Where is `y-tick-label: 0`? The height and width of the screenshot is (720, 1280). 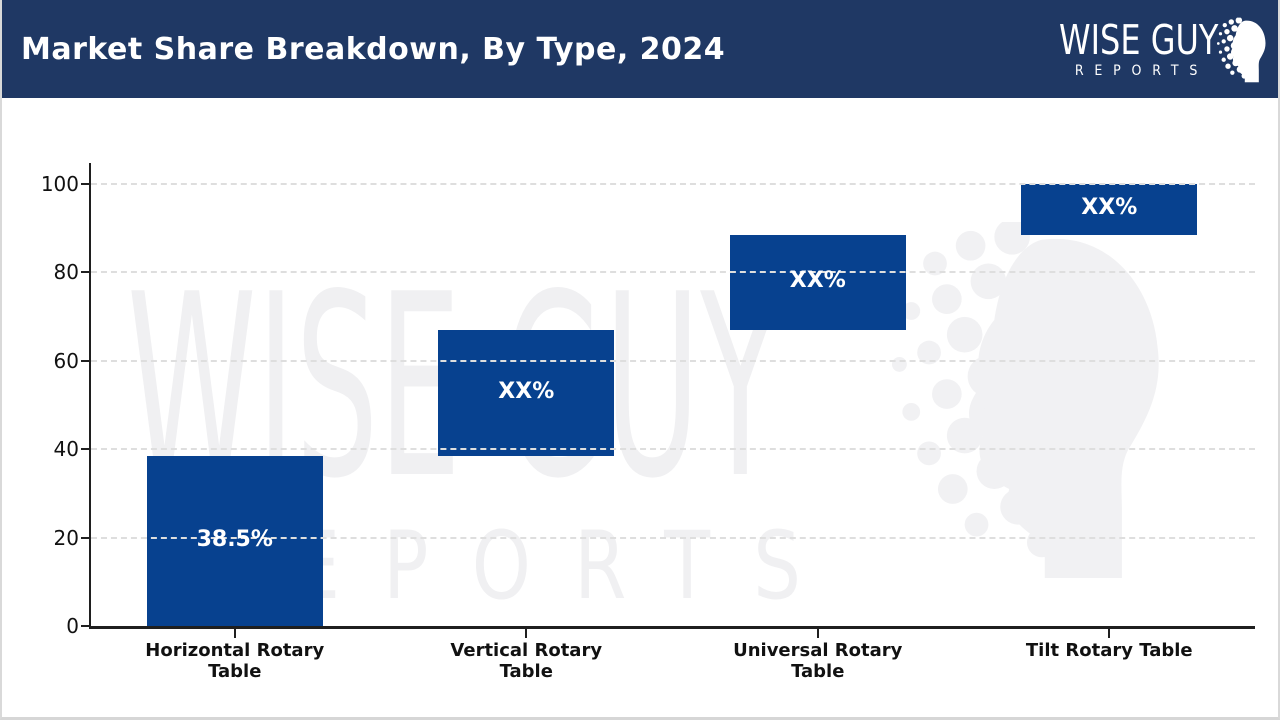 y-tick-label: 0 is located at coordinates (72, 626).